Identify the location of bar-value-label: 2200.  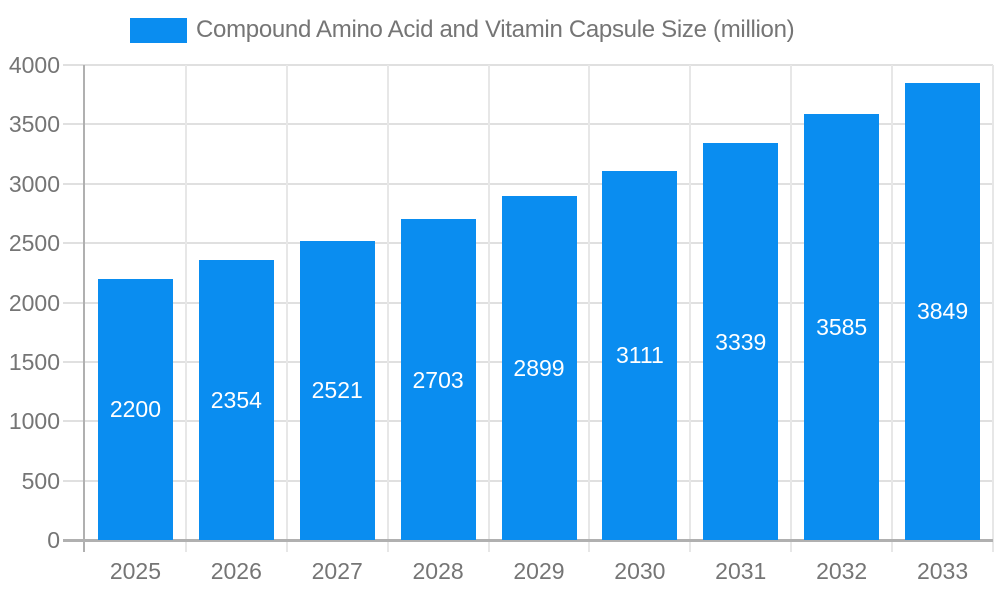
(135, 409).